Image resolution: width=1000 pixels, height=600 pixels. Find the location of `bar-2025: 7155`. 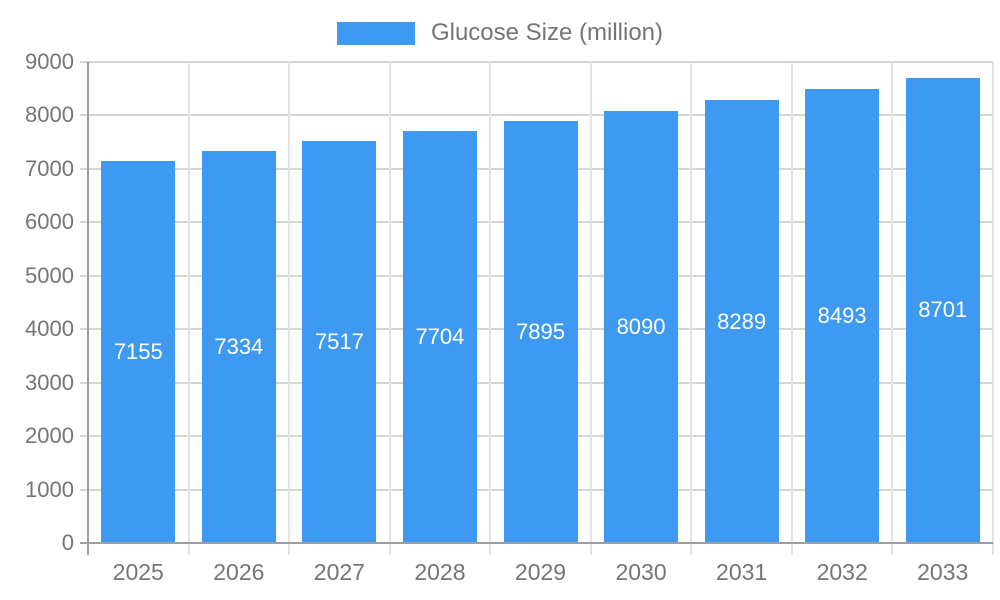

bar-2025: 7155 is located at coordinates (138, 351).